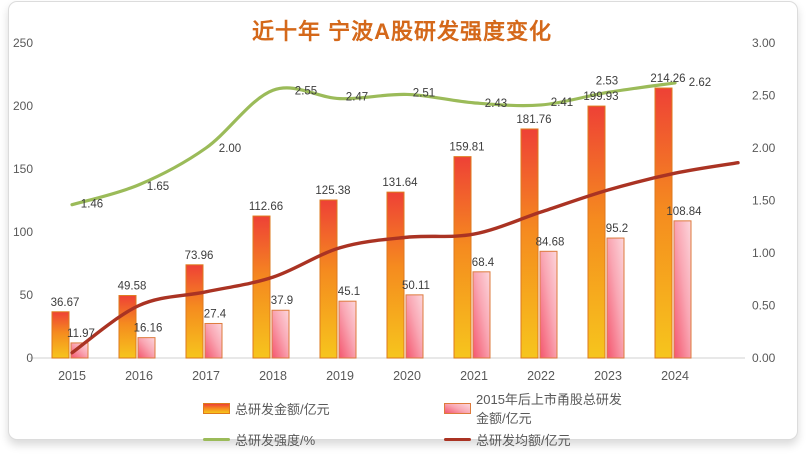 This screenshot has width=806, height=459. Describe the element at coordinates (323, 439) in the screenshot. I see `legend-item-rd-intensity: 总研发强度/%` at that location.